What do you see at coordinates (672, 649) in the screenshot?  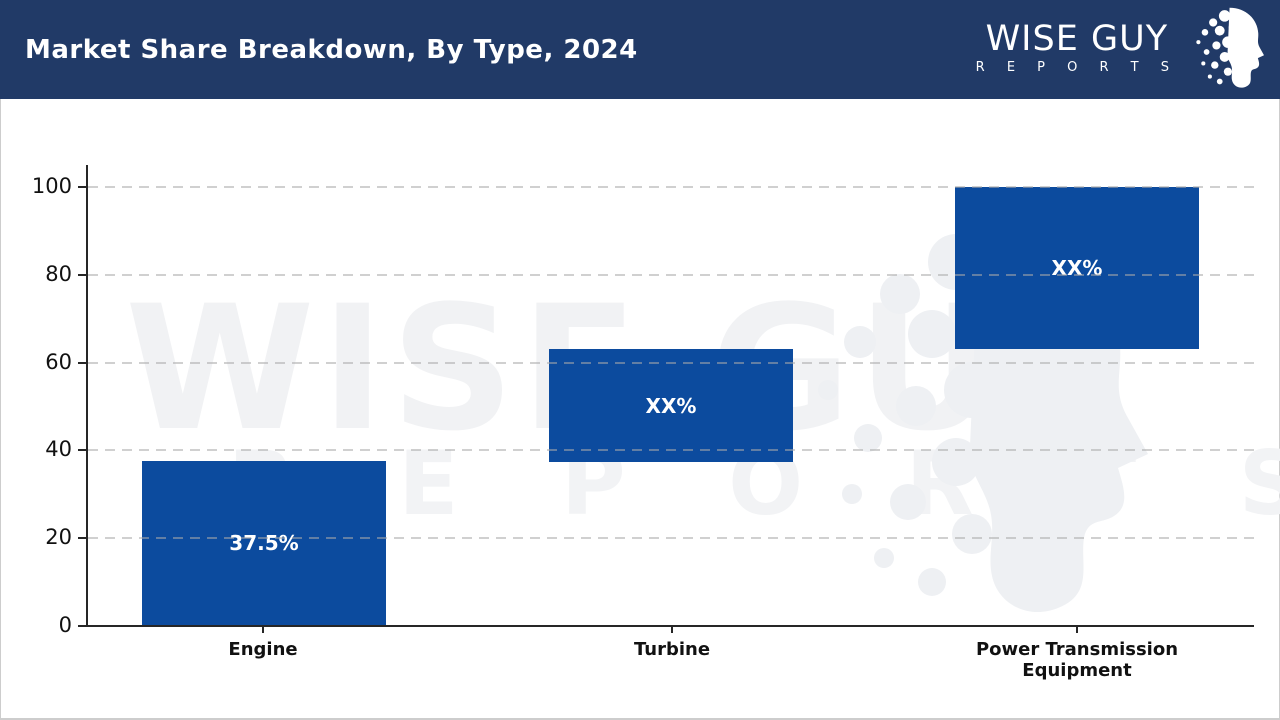 I see `x-category-label-turbine: Turbine` at bounding box center [672, 649].